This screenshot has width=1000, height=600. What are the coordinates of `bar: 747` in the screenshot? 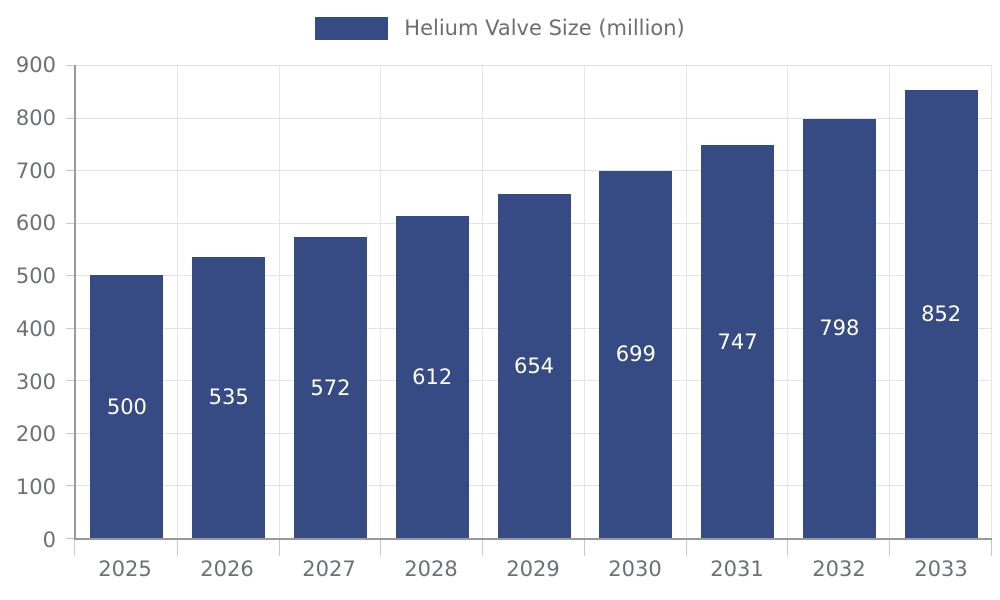 It's located at (738, 341).